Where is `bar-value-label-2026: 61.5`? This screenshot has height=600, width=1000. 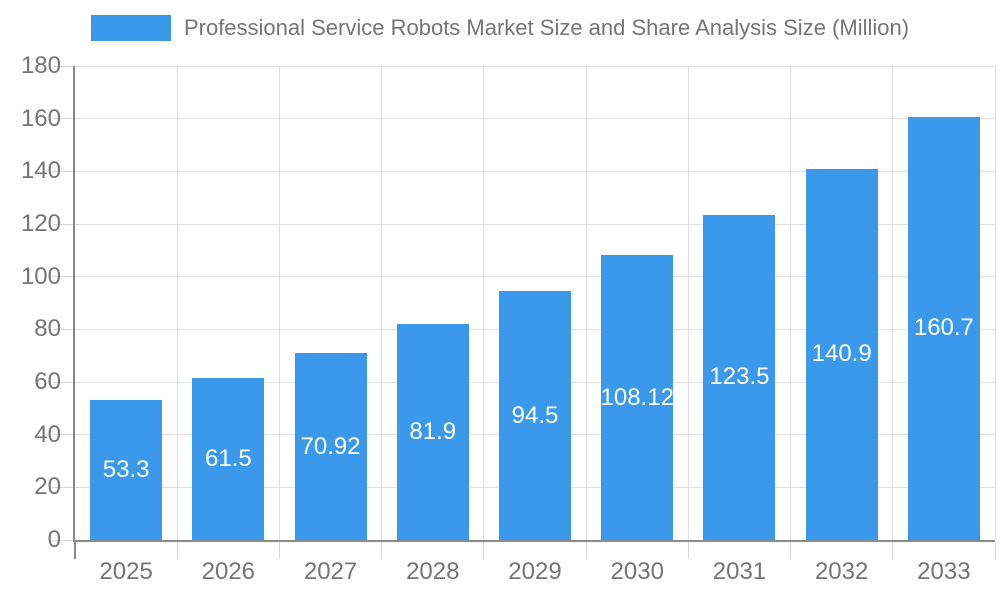
bar-value-label-2026: 61.5 is located at coordinates (228, 459).